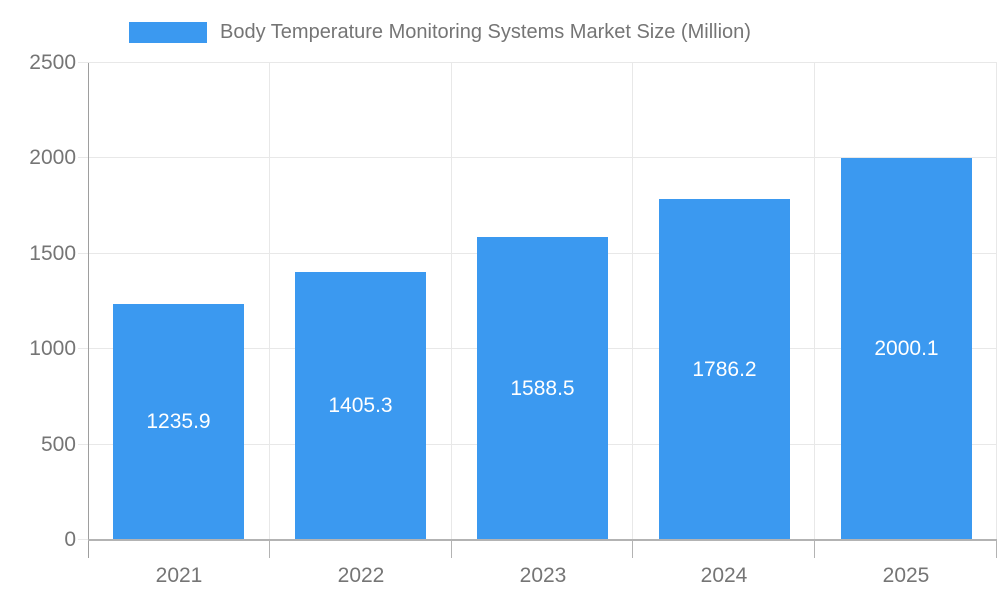 The image size is (1000, 600). Describe the element at coordinates (542, 540) in the screenshot. I see `x-axis-baseline` at that location.